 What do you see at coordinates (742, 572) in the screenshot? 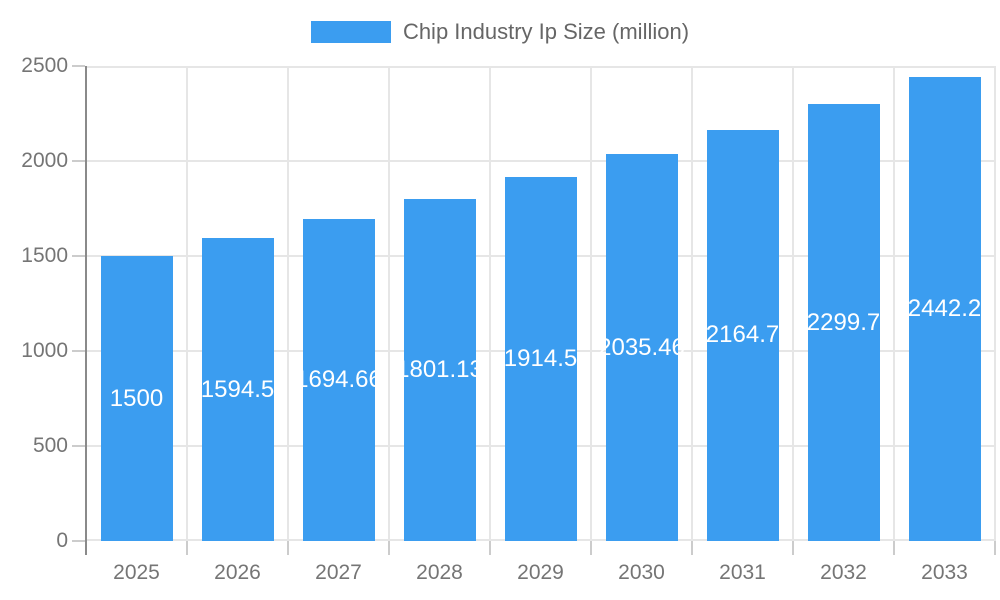
I see `x-tick-label: 2031` at bounding box center [742, 572].